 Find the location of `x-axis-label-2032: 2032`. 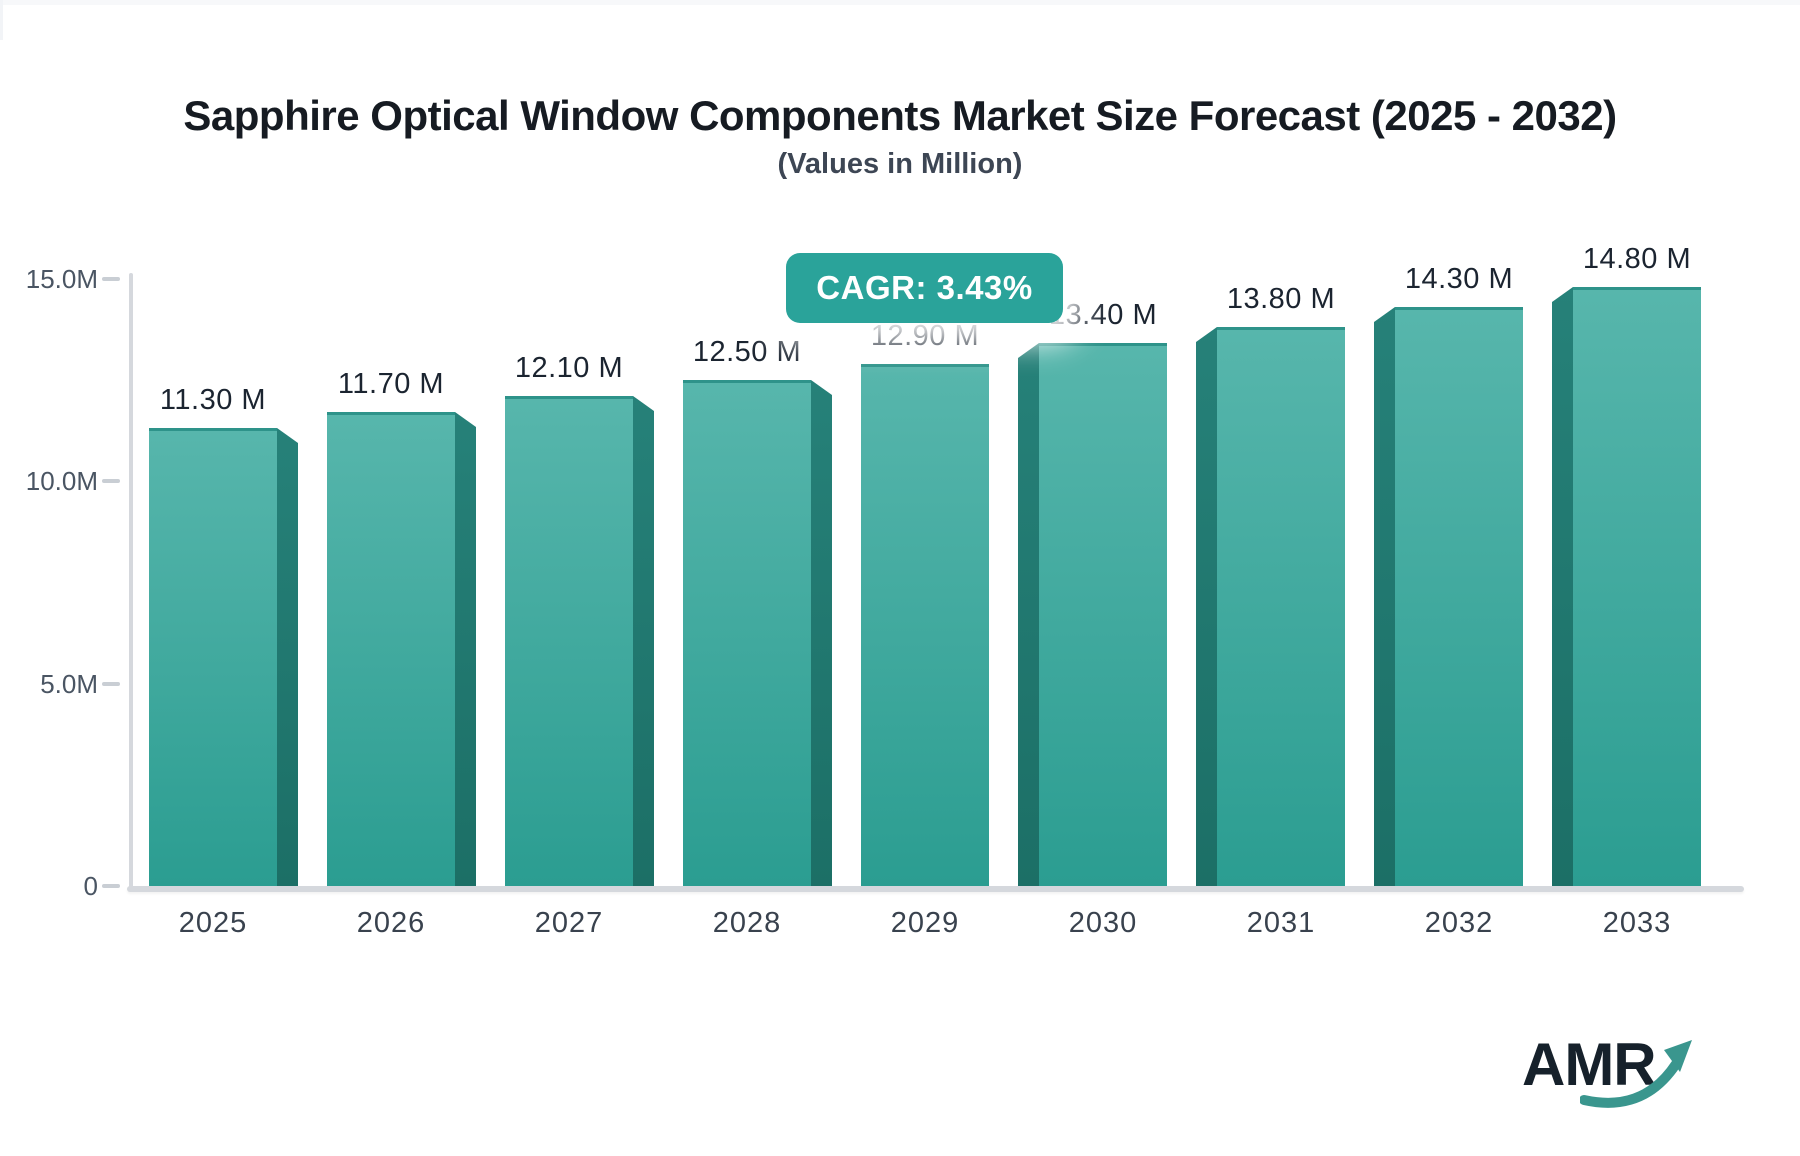

x-axis-label-2032: 2032 is located at coordinates (1459, 923).